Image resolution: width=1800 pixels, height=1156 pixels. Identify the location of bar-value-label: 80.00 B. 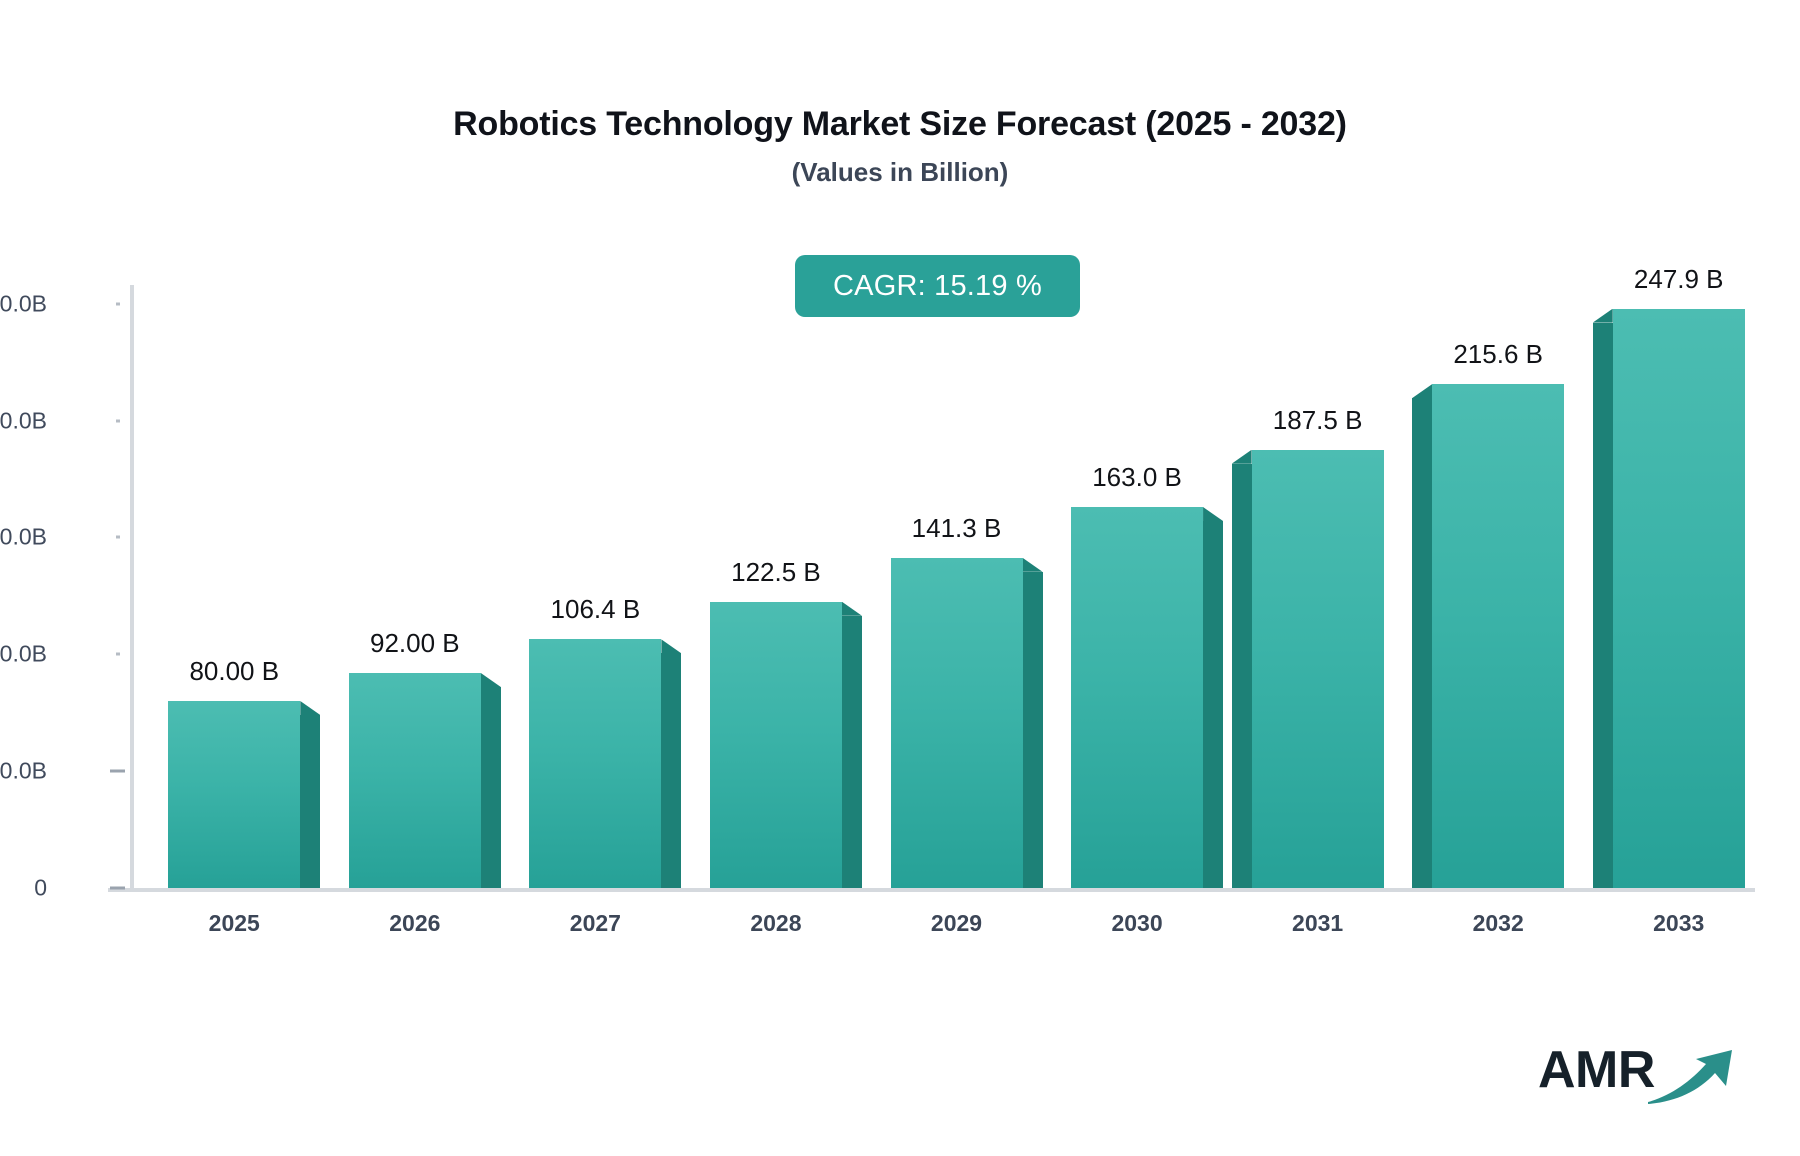
(234, 671).